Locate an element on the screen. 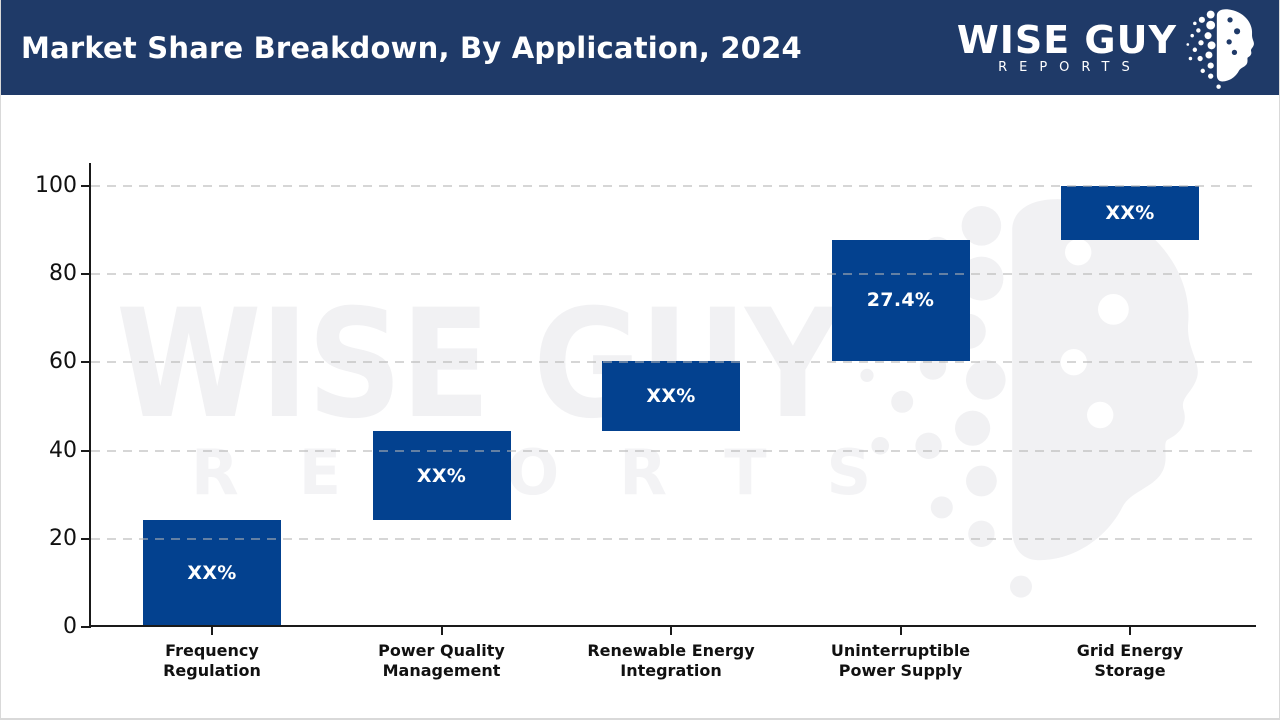  logo-head-icon is located at coordinates (1220, 48).